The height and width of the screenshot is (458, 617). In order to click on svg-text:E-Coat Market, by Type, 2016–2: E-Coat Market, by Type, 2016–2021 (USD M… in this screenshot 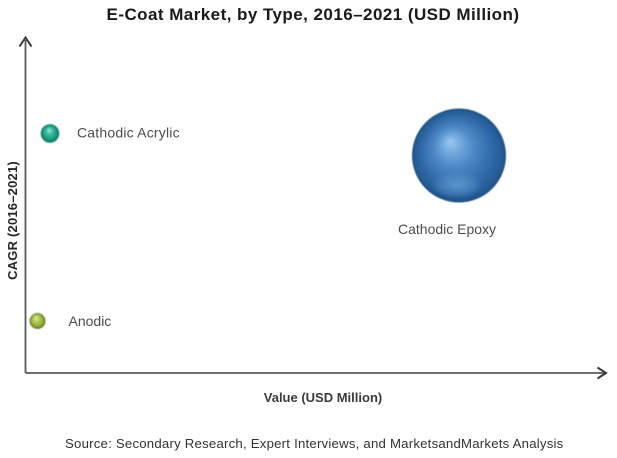, I will do `click(313, 14)`.